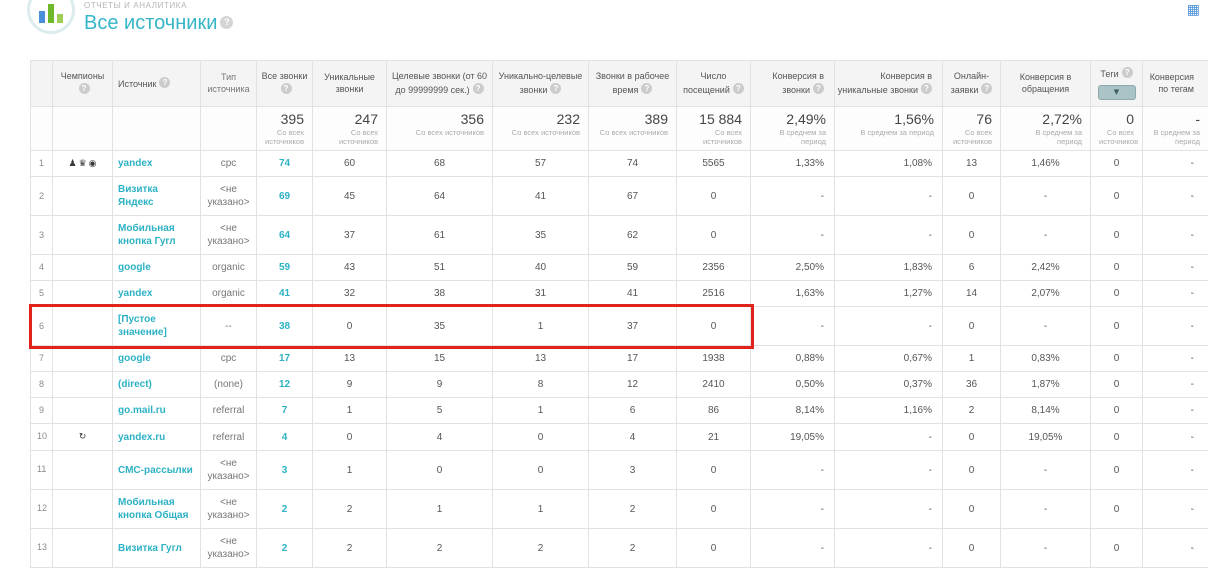 The image size is (1208, 568). What do you see at coordinates (138, 196) in the screenshot?
I see `source-link: Визитка Яндекс` at bounding box center [138, 196].